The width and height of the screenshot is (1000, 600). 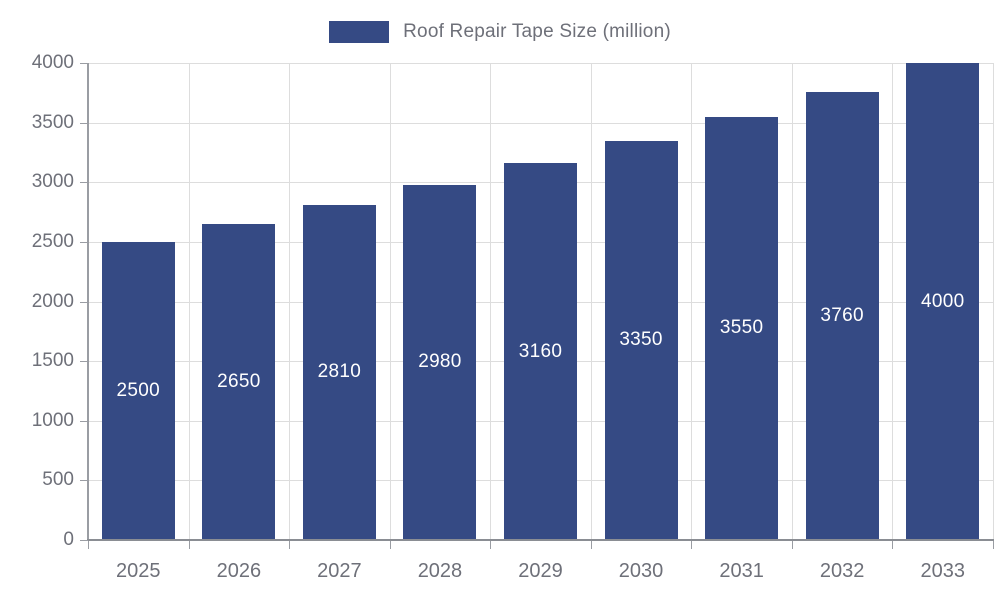 What do you see at coordinates (239, 571) in the screenshot?
I see `x-tick-label: 2026` at bounding box center [239, 571].